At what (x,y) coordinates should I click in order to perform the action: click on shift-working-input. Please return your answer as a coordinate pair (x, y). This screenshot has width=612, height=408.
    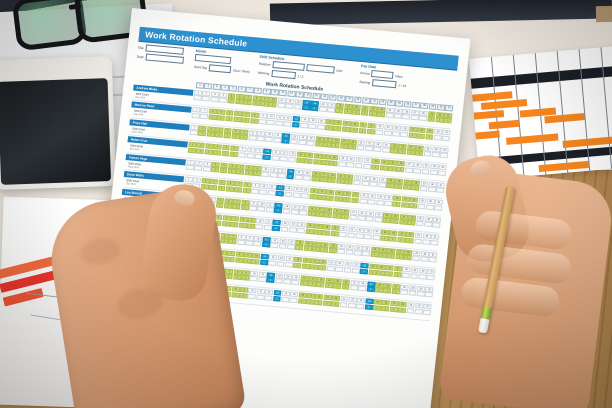
    Looking at the image, I should click on (283, 74).